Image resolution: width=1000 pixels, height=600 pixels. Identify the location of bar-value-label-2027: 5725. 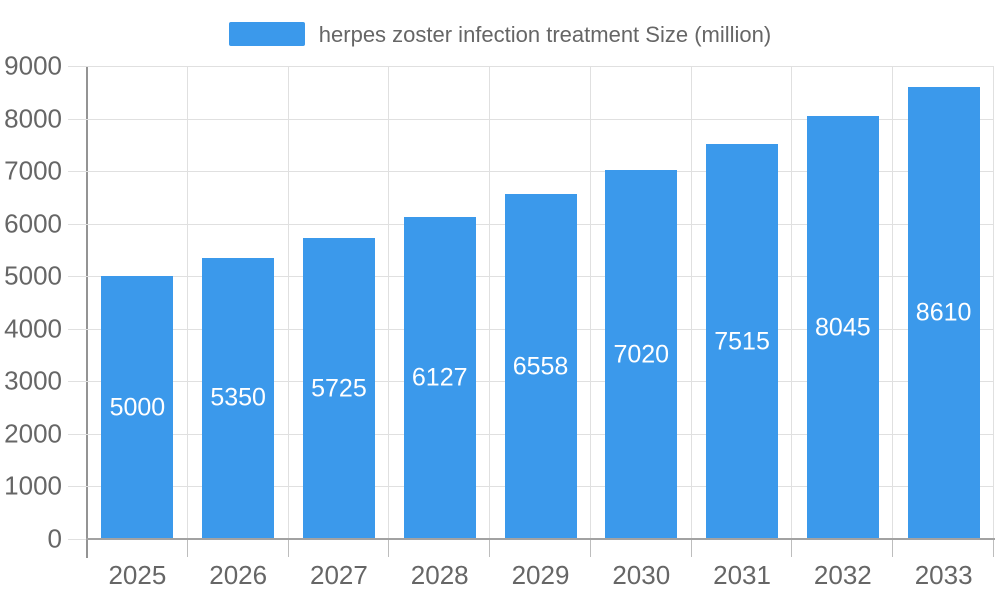
(339, 388).